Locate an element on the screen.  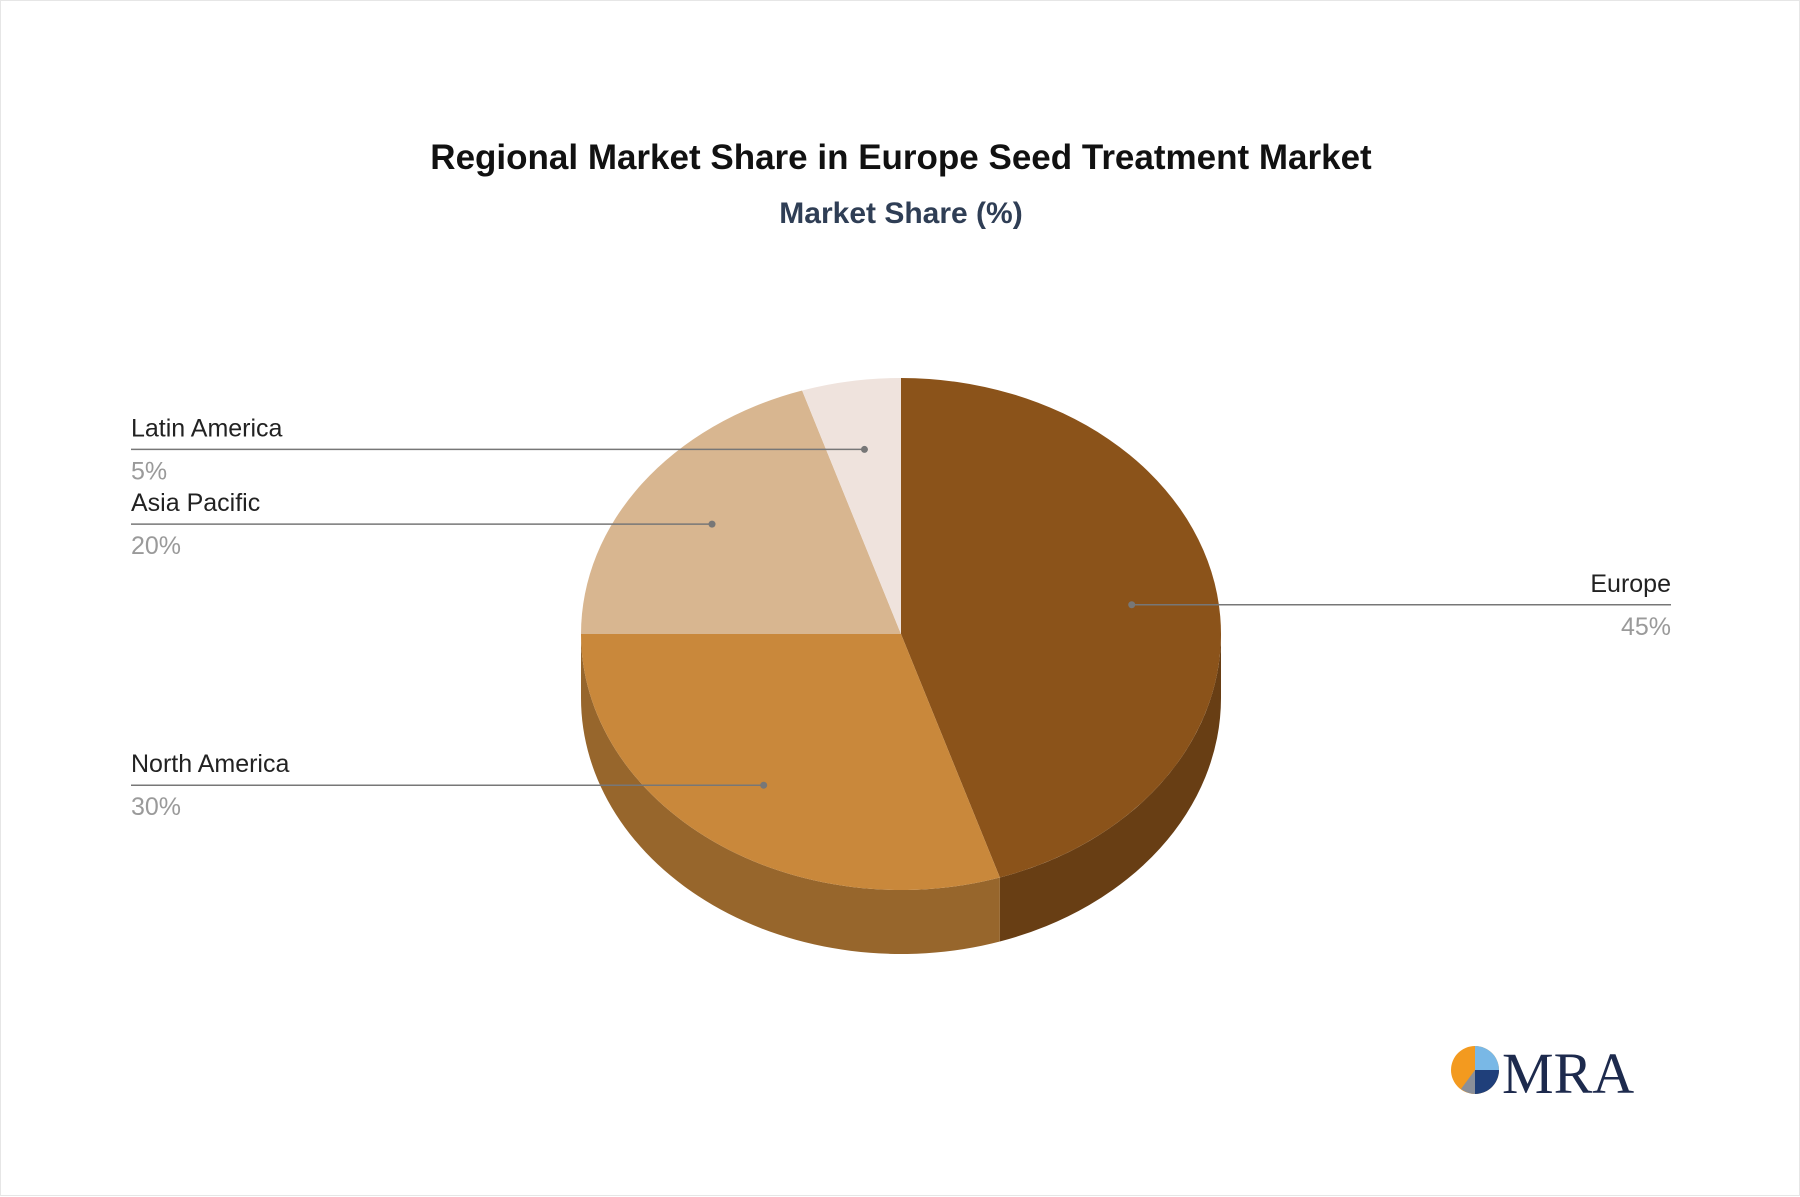
pie-side-north-america is located at coordinates (790, 794).